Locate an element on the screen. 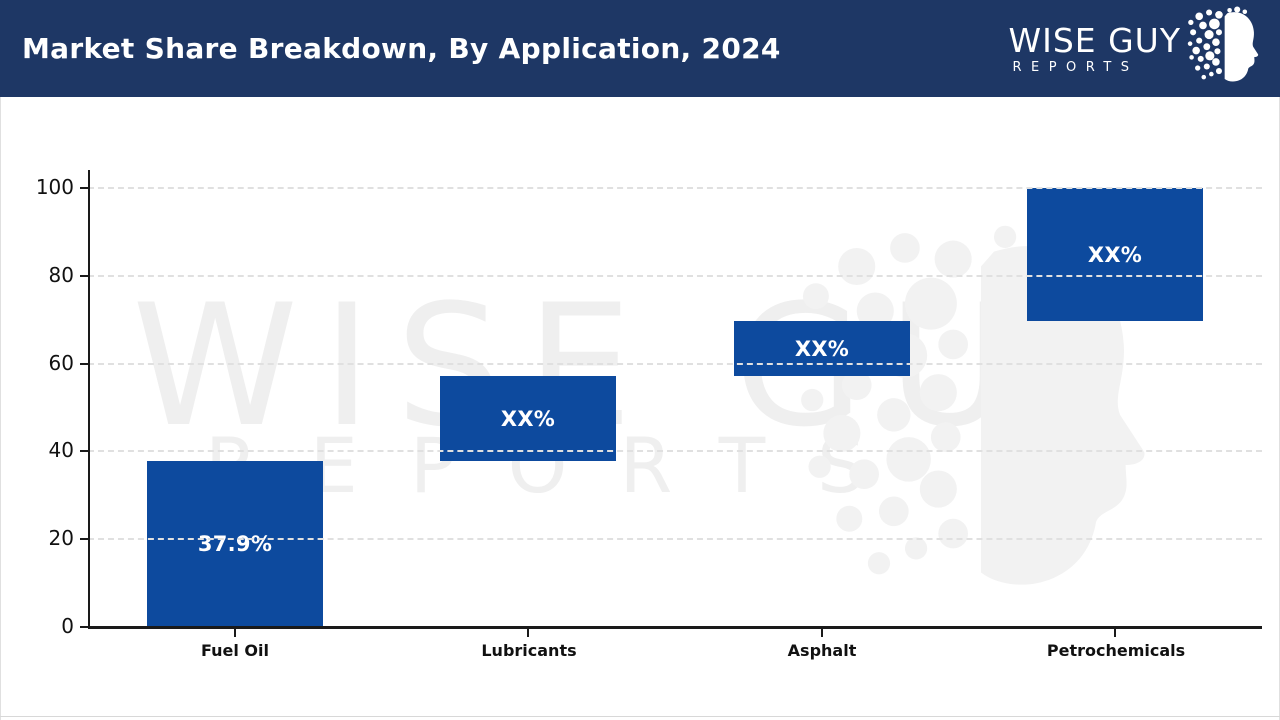 The image size is (1280, 720). wiseguy-logo: WISE GUY REPORTS is located at coordinates (1134, 48).